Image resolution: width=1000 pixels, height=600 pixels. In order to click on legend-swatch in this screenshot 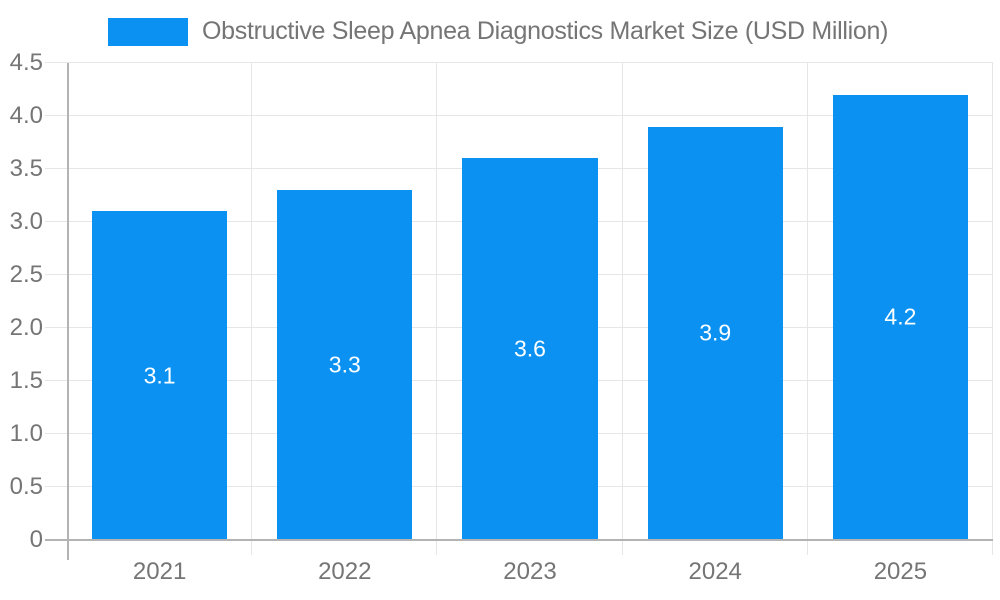, I will do `click(148, 31)`.